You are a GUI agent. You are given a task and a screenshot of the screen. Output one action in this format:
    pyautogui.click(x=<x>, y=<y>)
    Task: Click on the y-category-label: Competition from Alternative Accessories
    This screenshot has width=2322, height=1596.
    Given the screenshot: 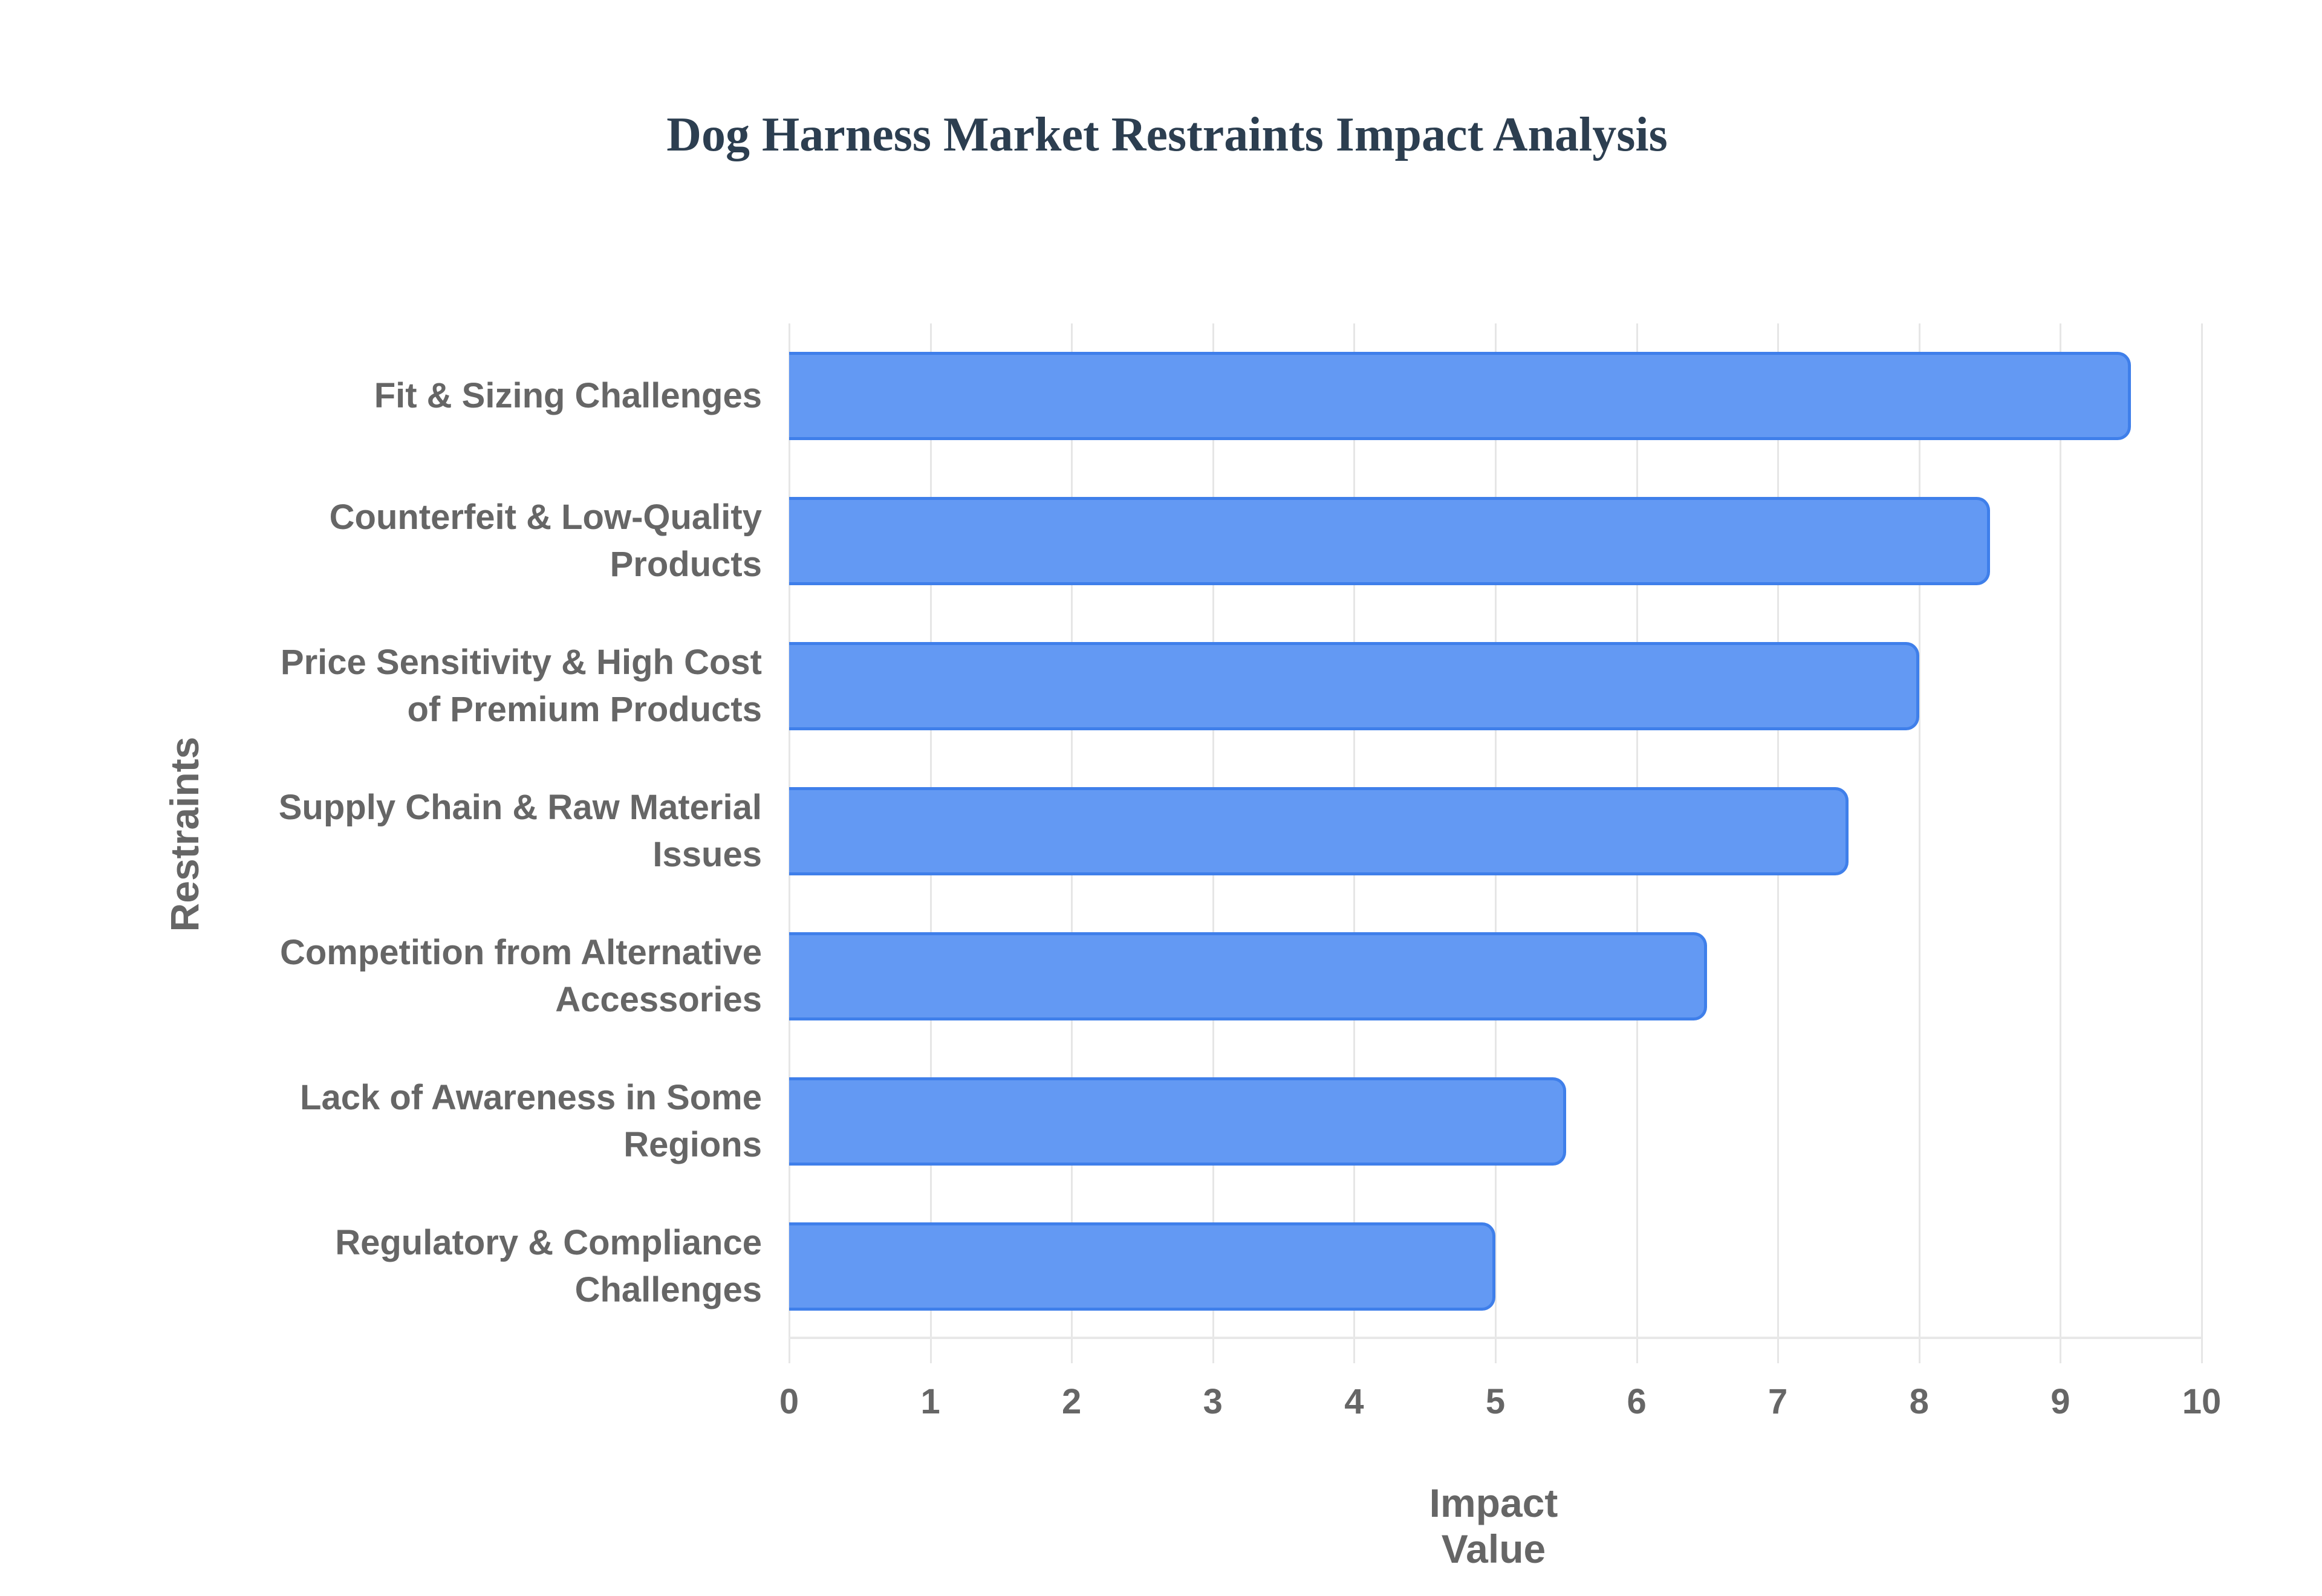 What is the action you would take?
    pyautogui.click(x=520, y=976)
    